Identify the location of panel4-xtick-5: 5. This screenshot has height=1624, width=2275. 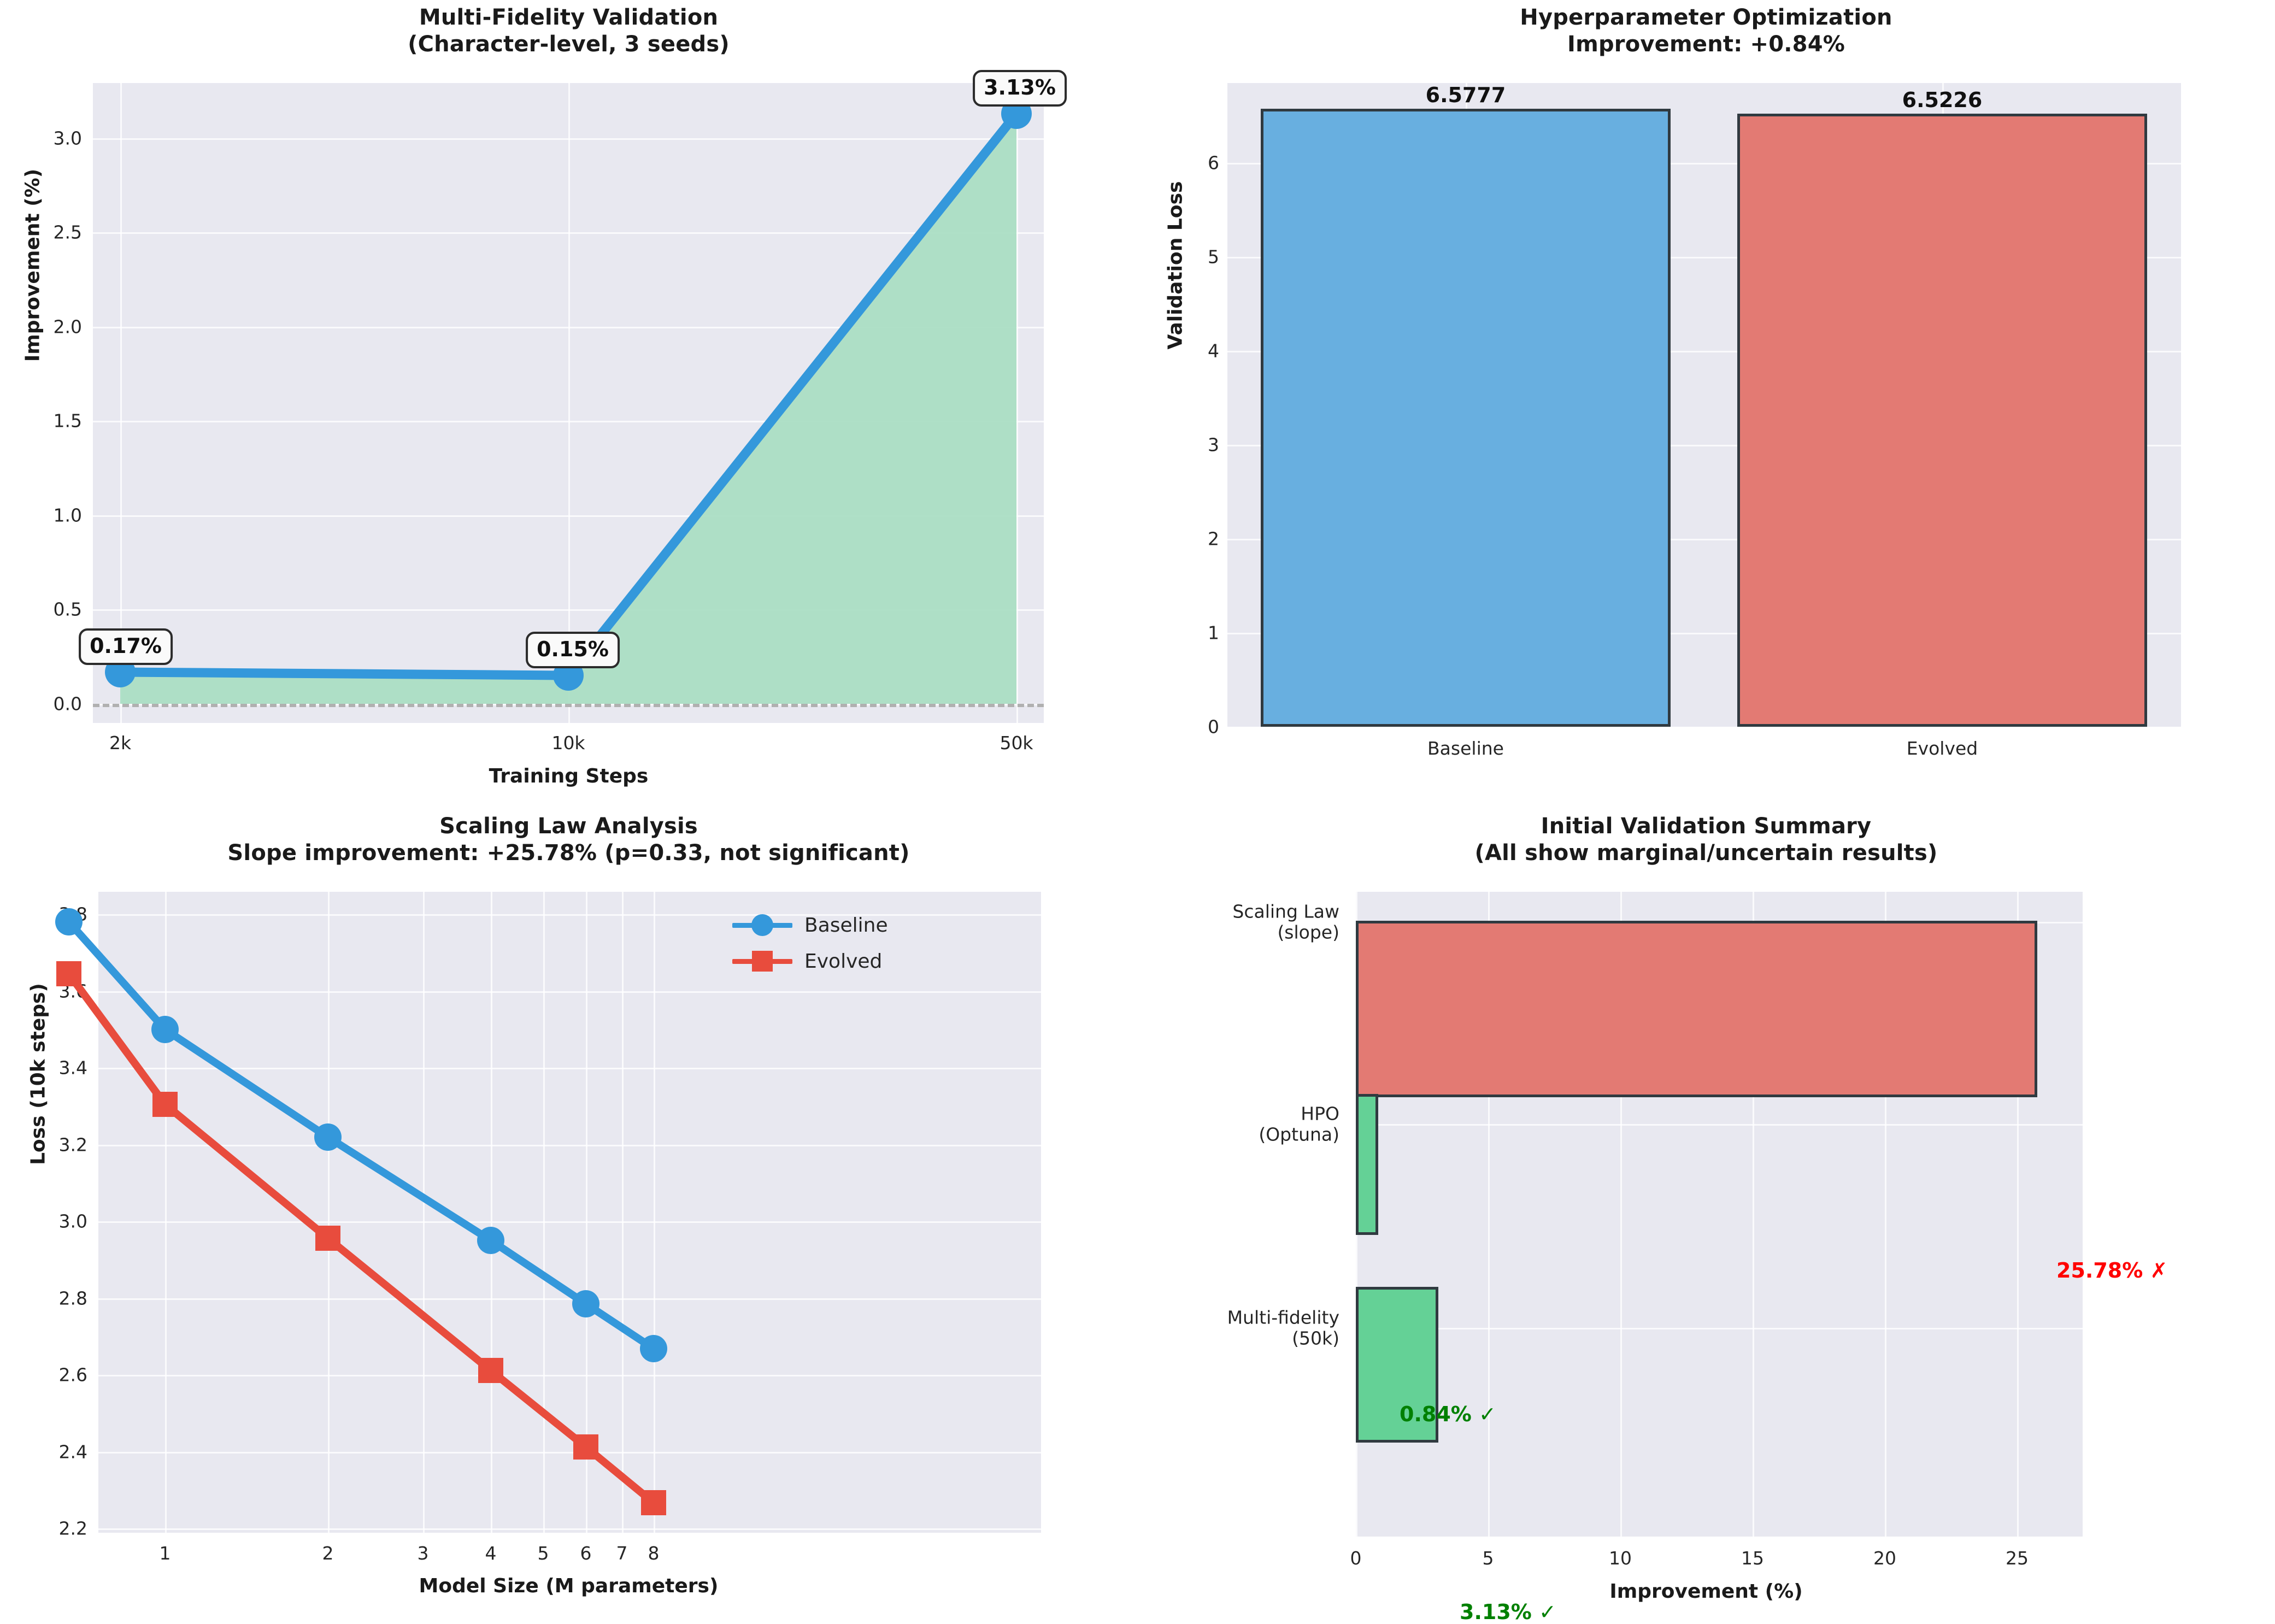
(1488, 1558).